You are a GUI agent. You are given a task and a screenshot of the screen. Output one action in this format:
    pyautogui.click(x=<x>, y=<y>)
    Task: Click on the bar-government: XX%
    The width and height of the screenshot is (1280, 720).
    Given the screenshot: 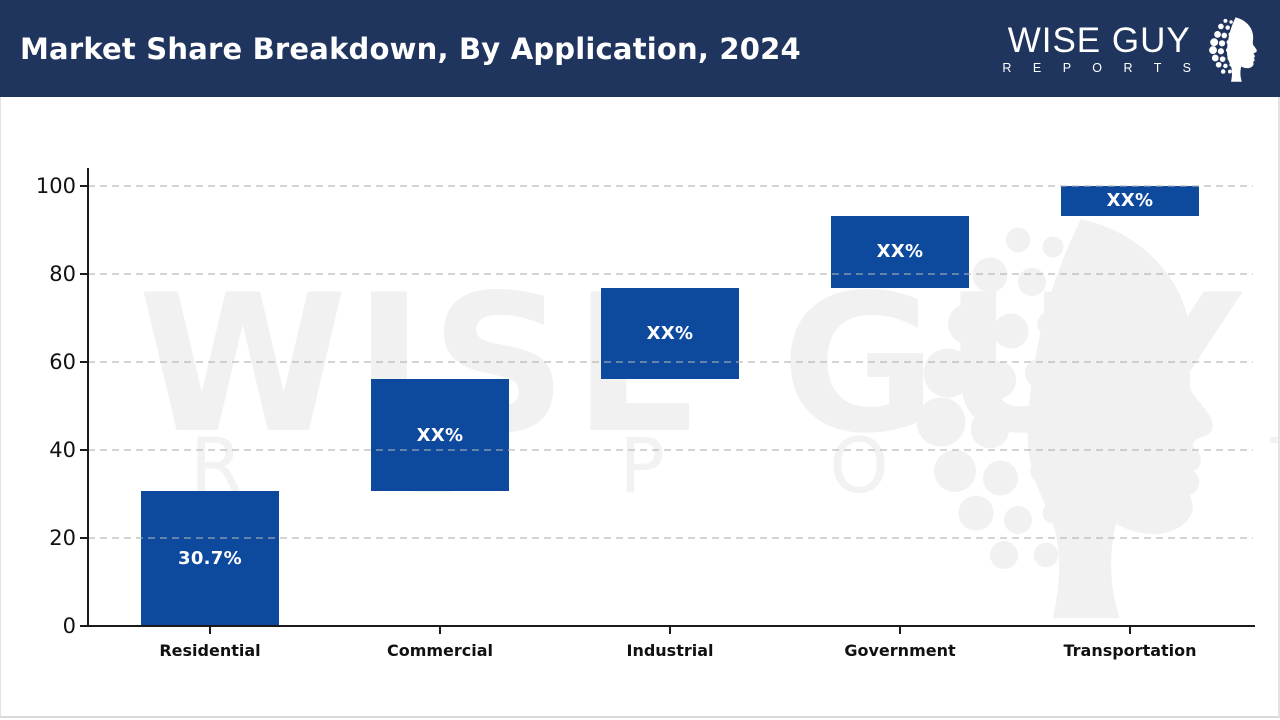 What is the action you would take?
    pyautogui.click(x=900, y=252)
    